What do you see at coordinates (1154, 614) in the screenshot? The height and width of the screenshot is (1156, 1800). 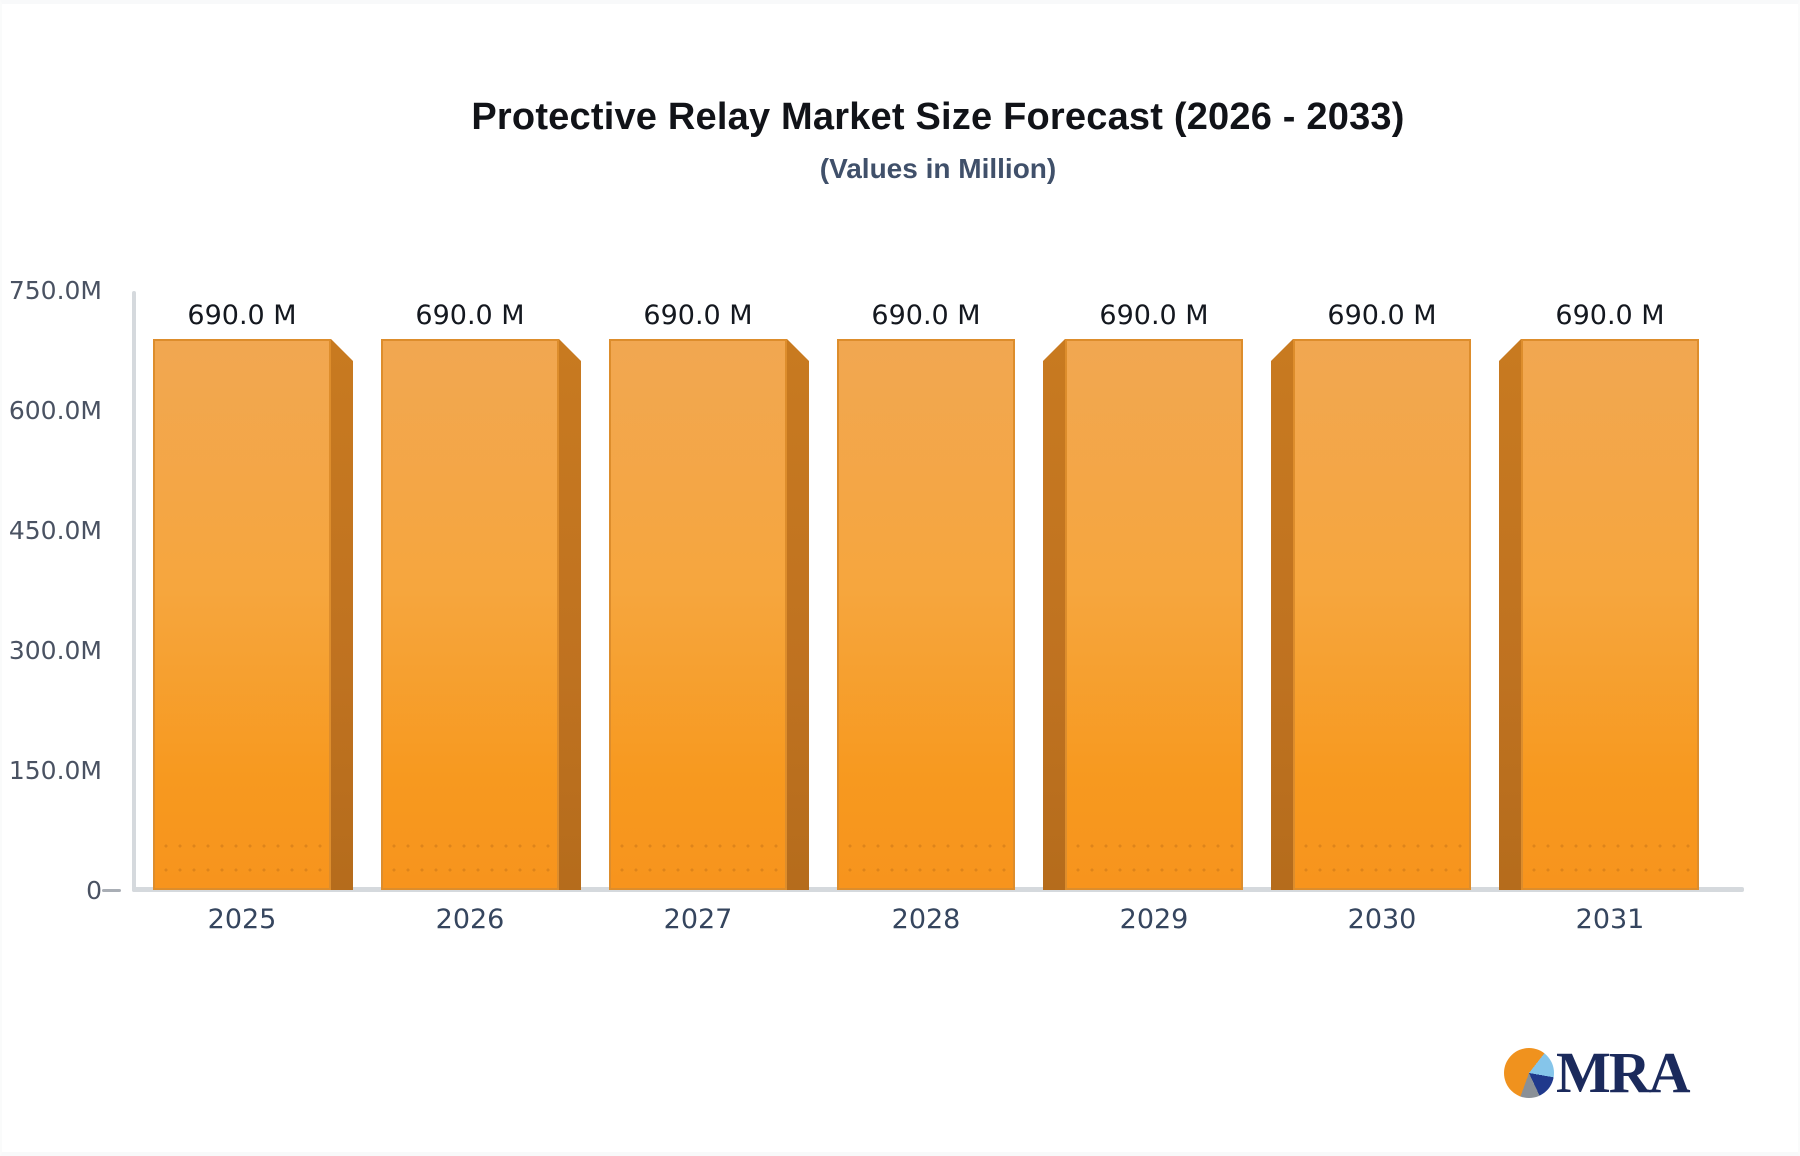 I see `bar-2029` at bounding box center [1154, 614].